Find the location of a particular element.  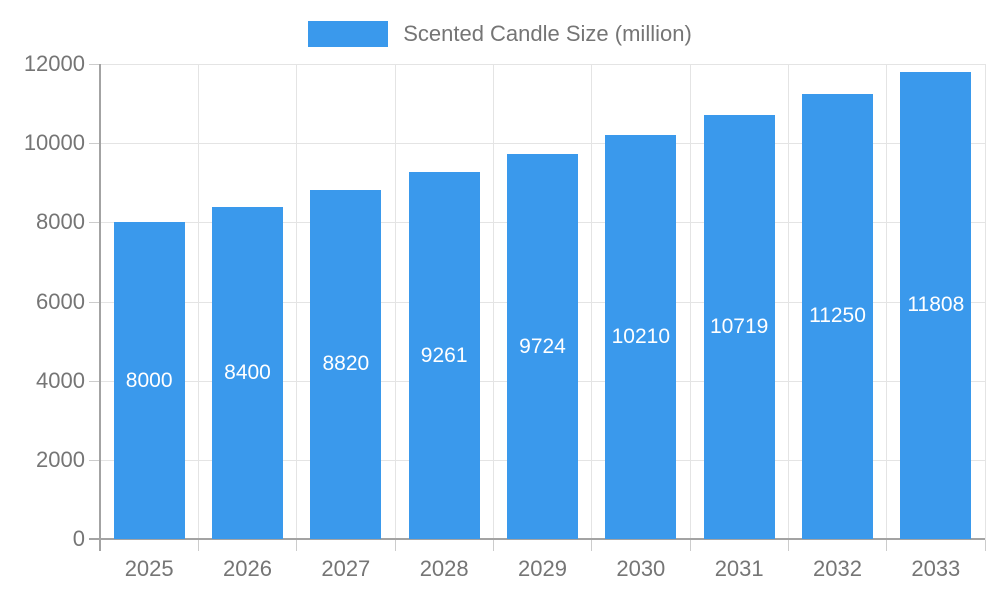

bar-value-label: 9724 is located at coordinates (542, 346).